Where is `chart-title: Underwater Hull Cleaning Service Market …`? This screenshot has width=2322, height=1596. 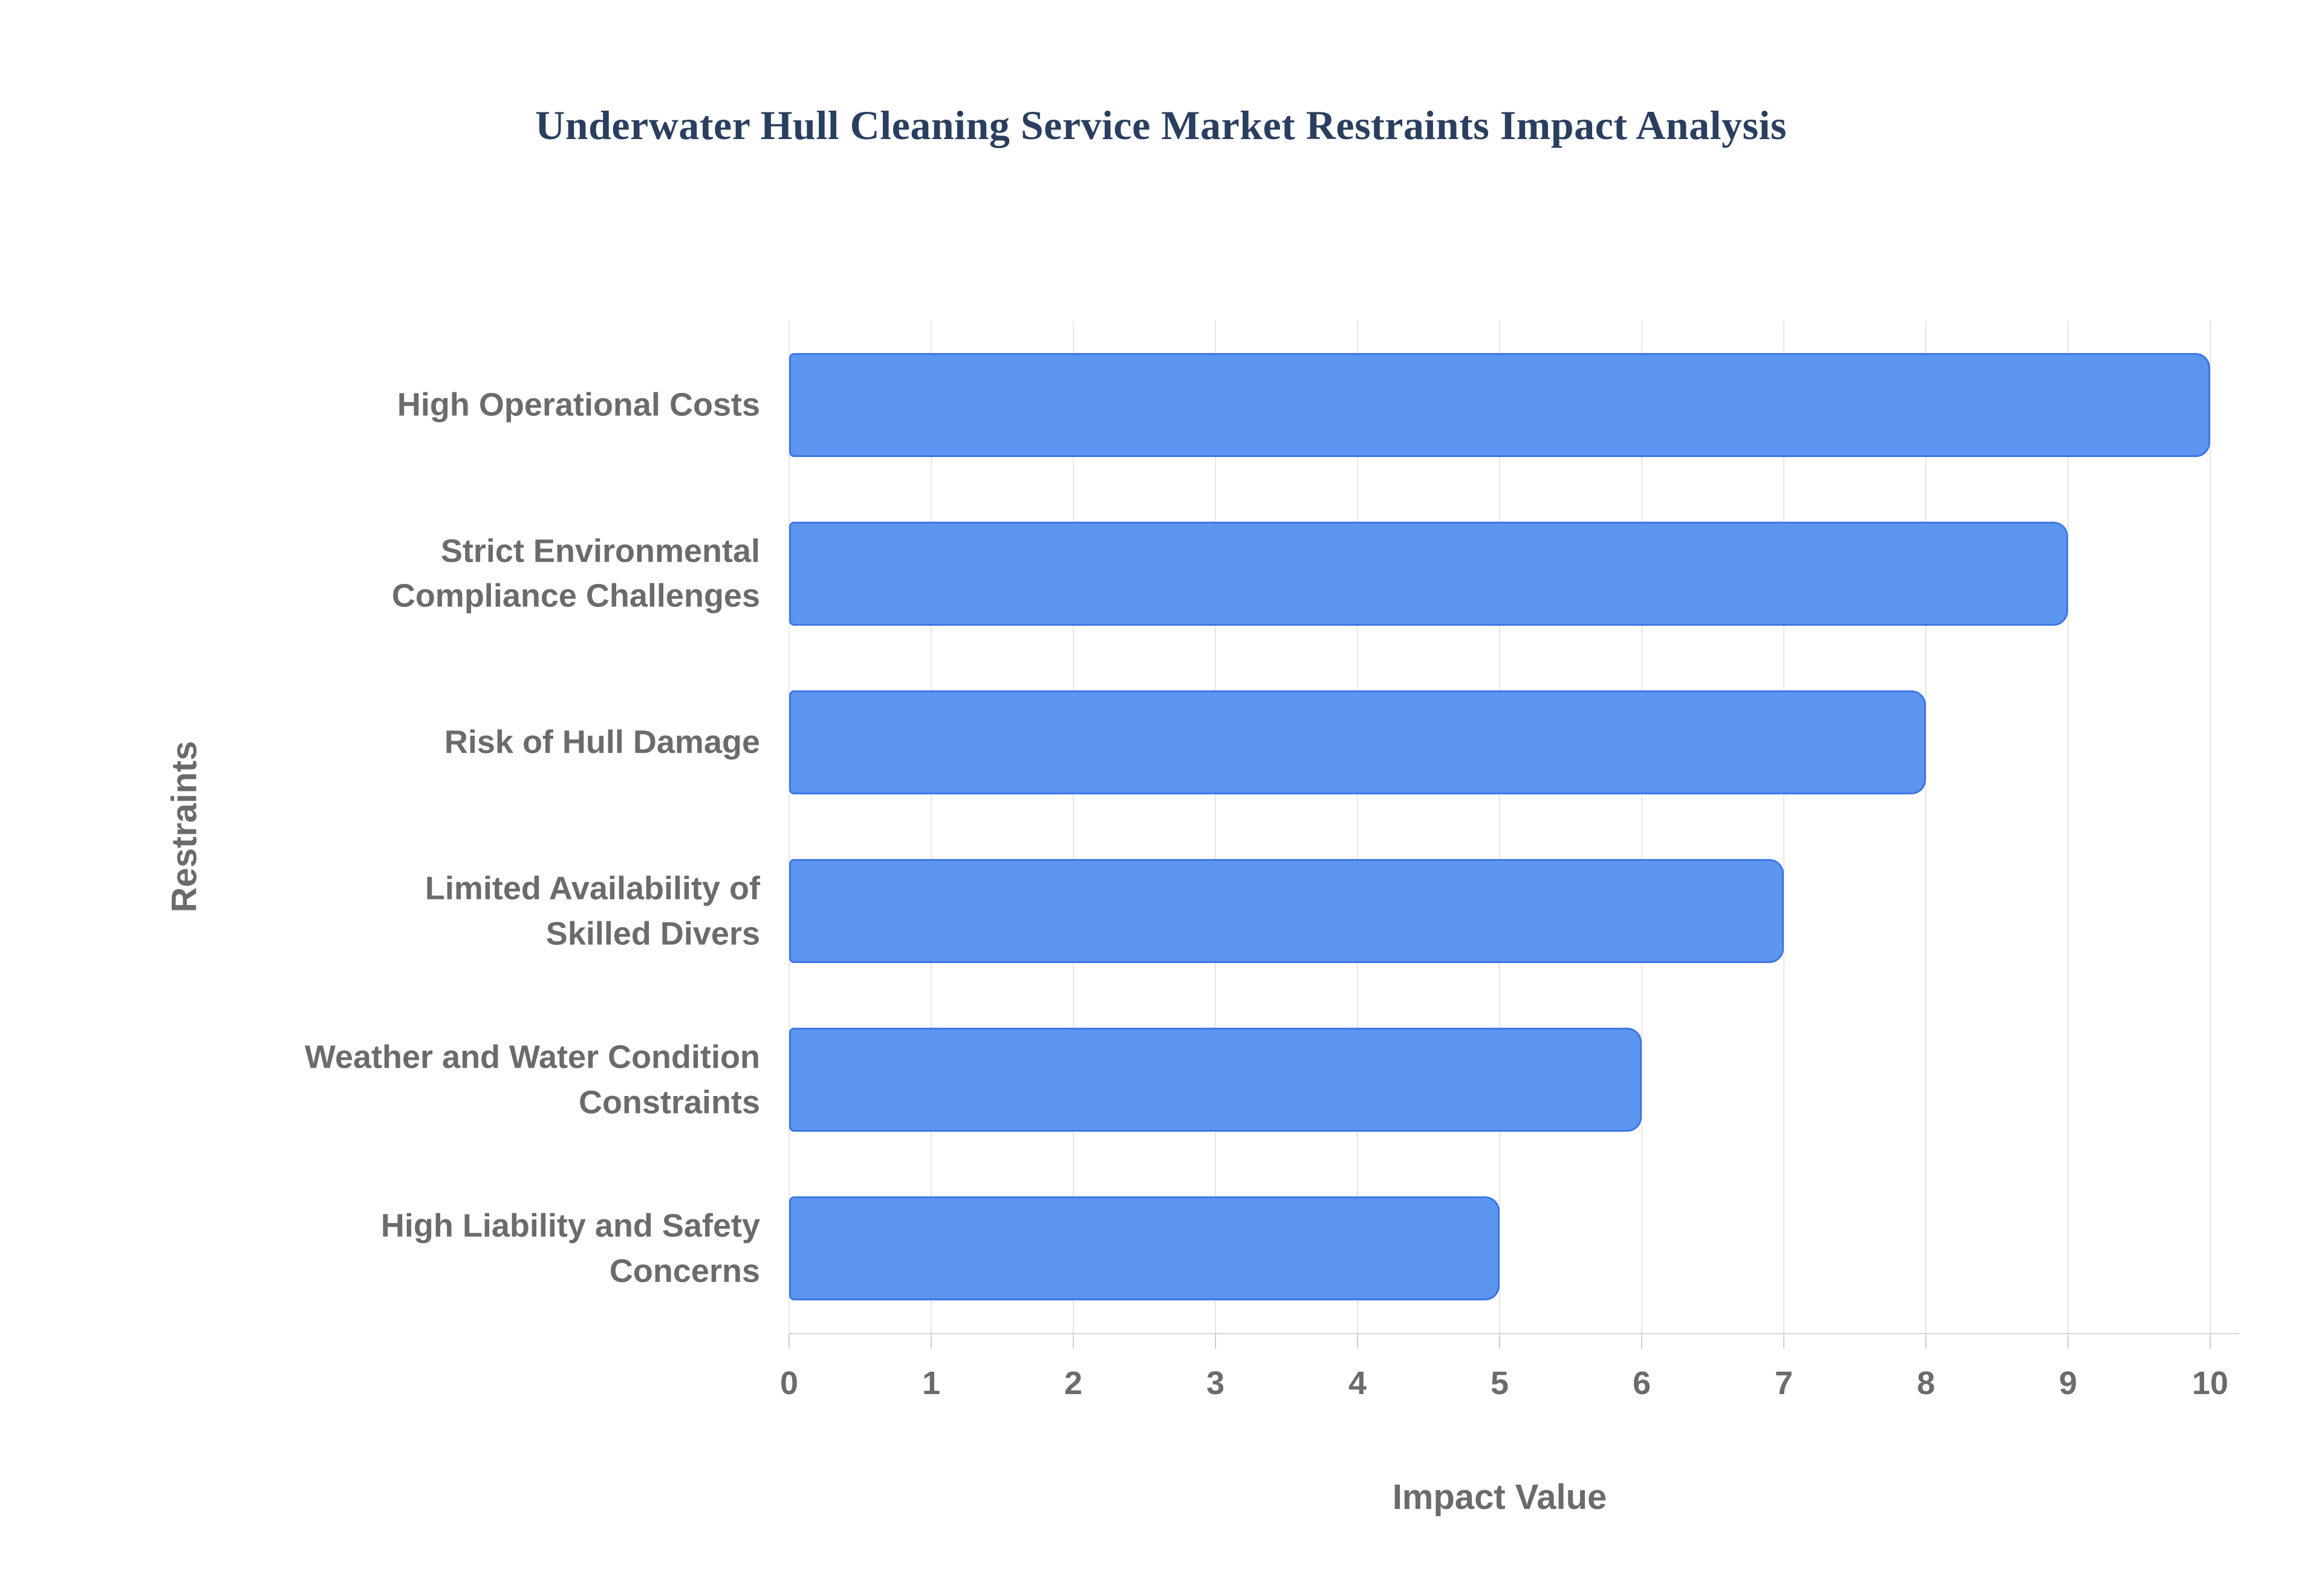
chart-title: Underwater Hull Cleaning Service Market … is located at coordinates (1161, 125).